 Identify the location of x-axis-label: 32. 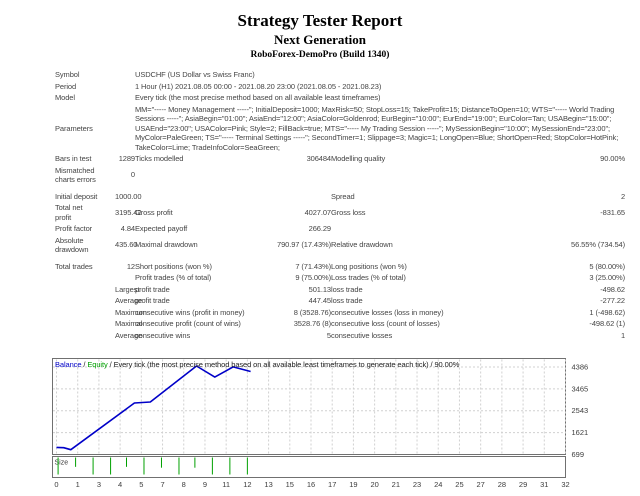
(565, 484).